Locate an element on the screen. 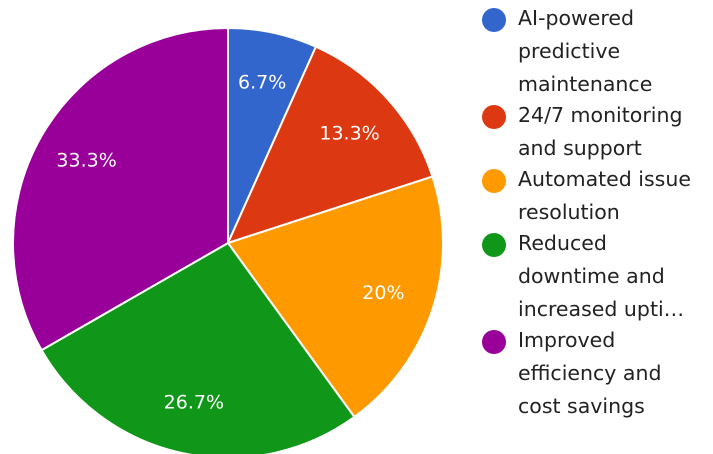 Image resolution: width=713 pixels, height=454 pixels. legend-label-line: 24/7 monitoring is located at coordinates (600, 115).